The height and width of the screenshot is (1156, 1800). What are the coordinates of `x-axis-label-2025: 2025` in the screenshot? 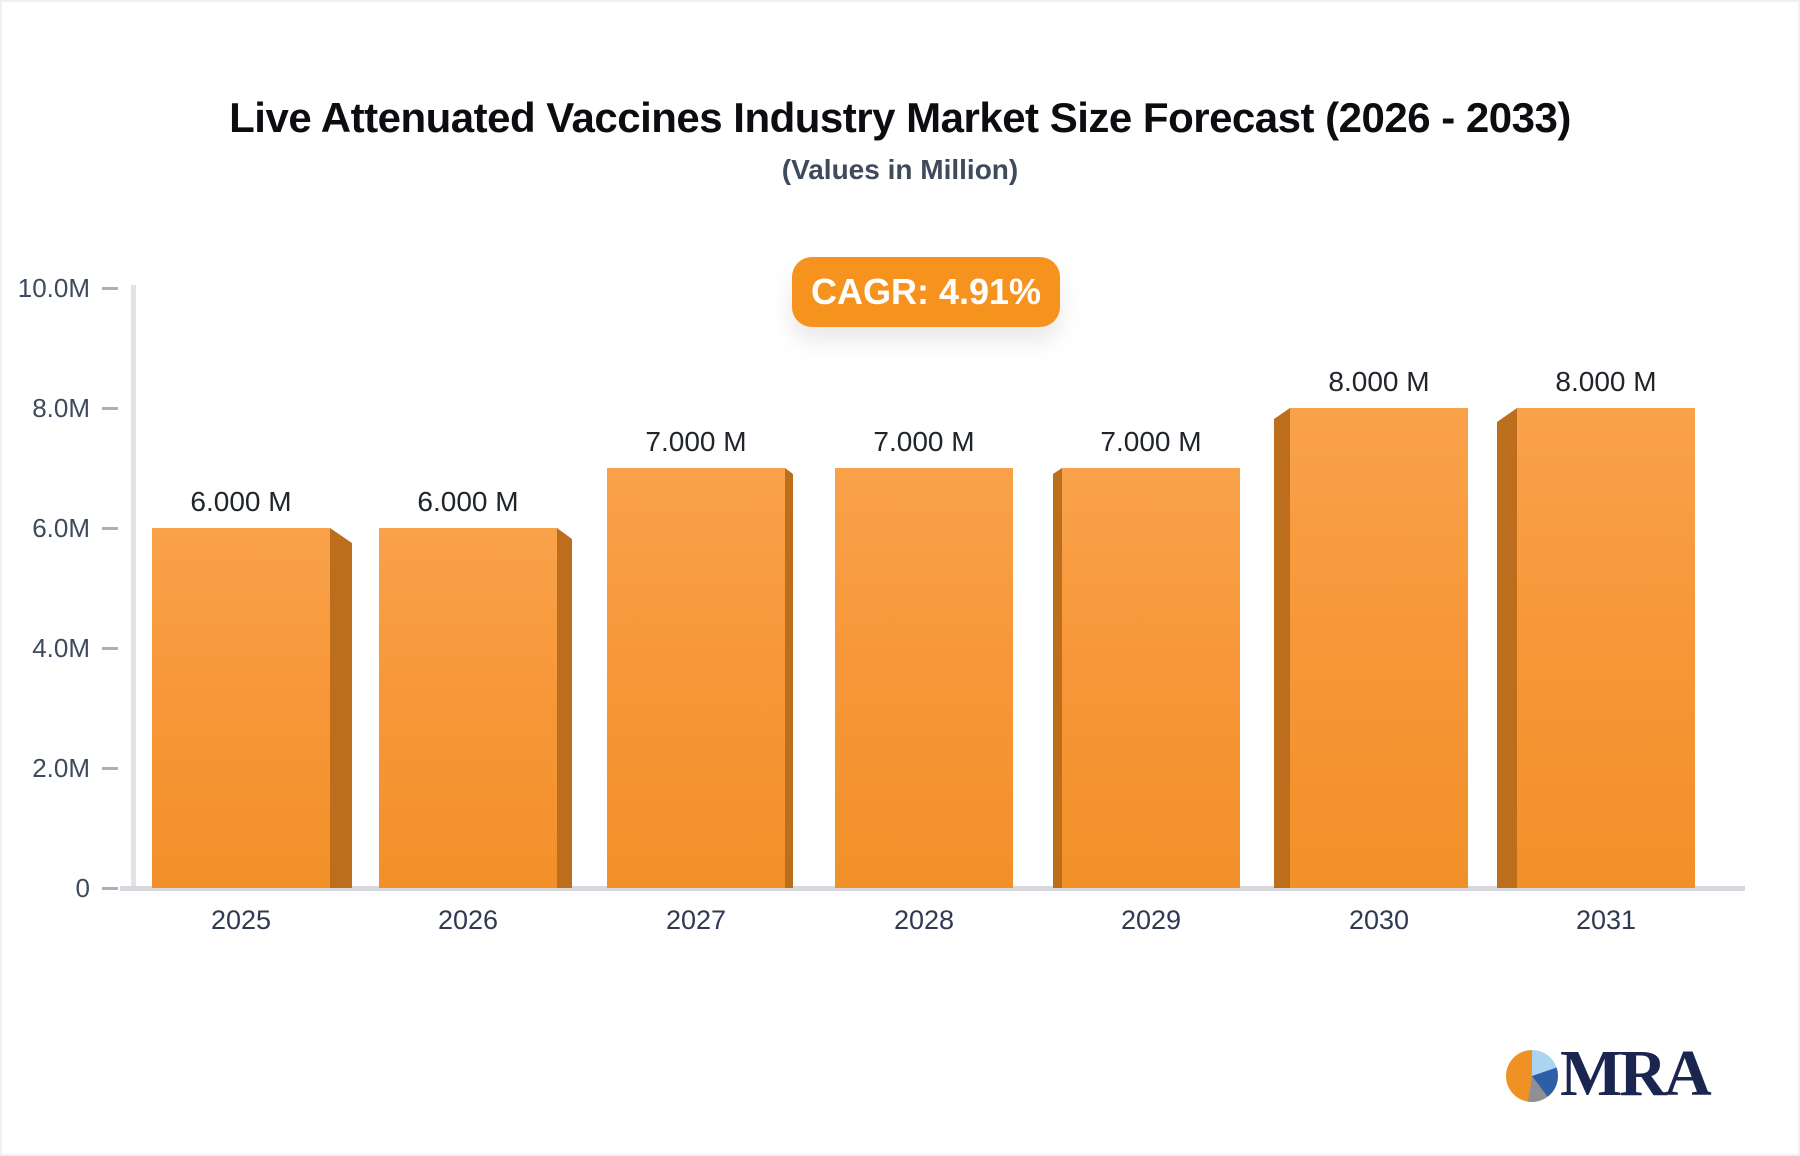 It's located at (241, 920).